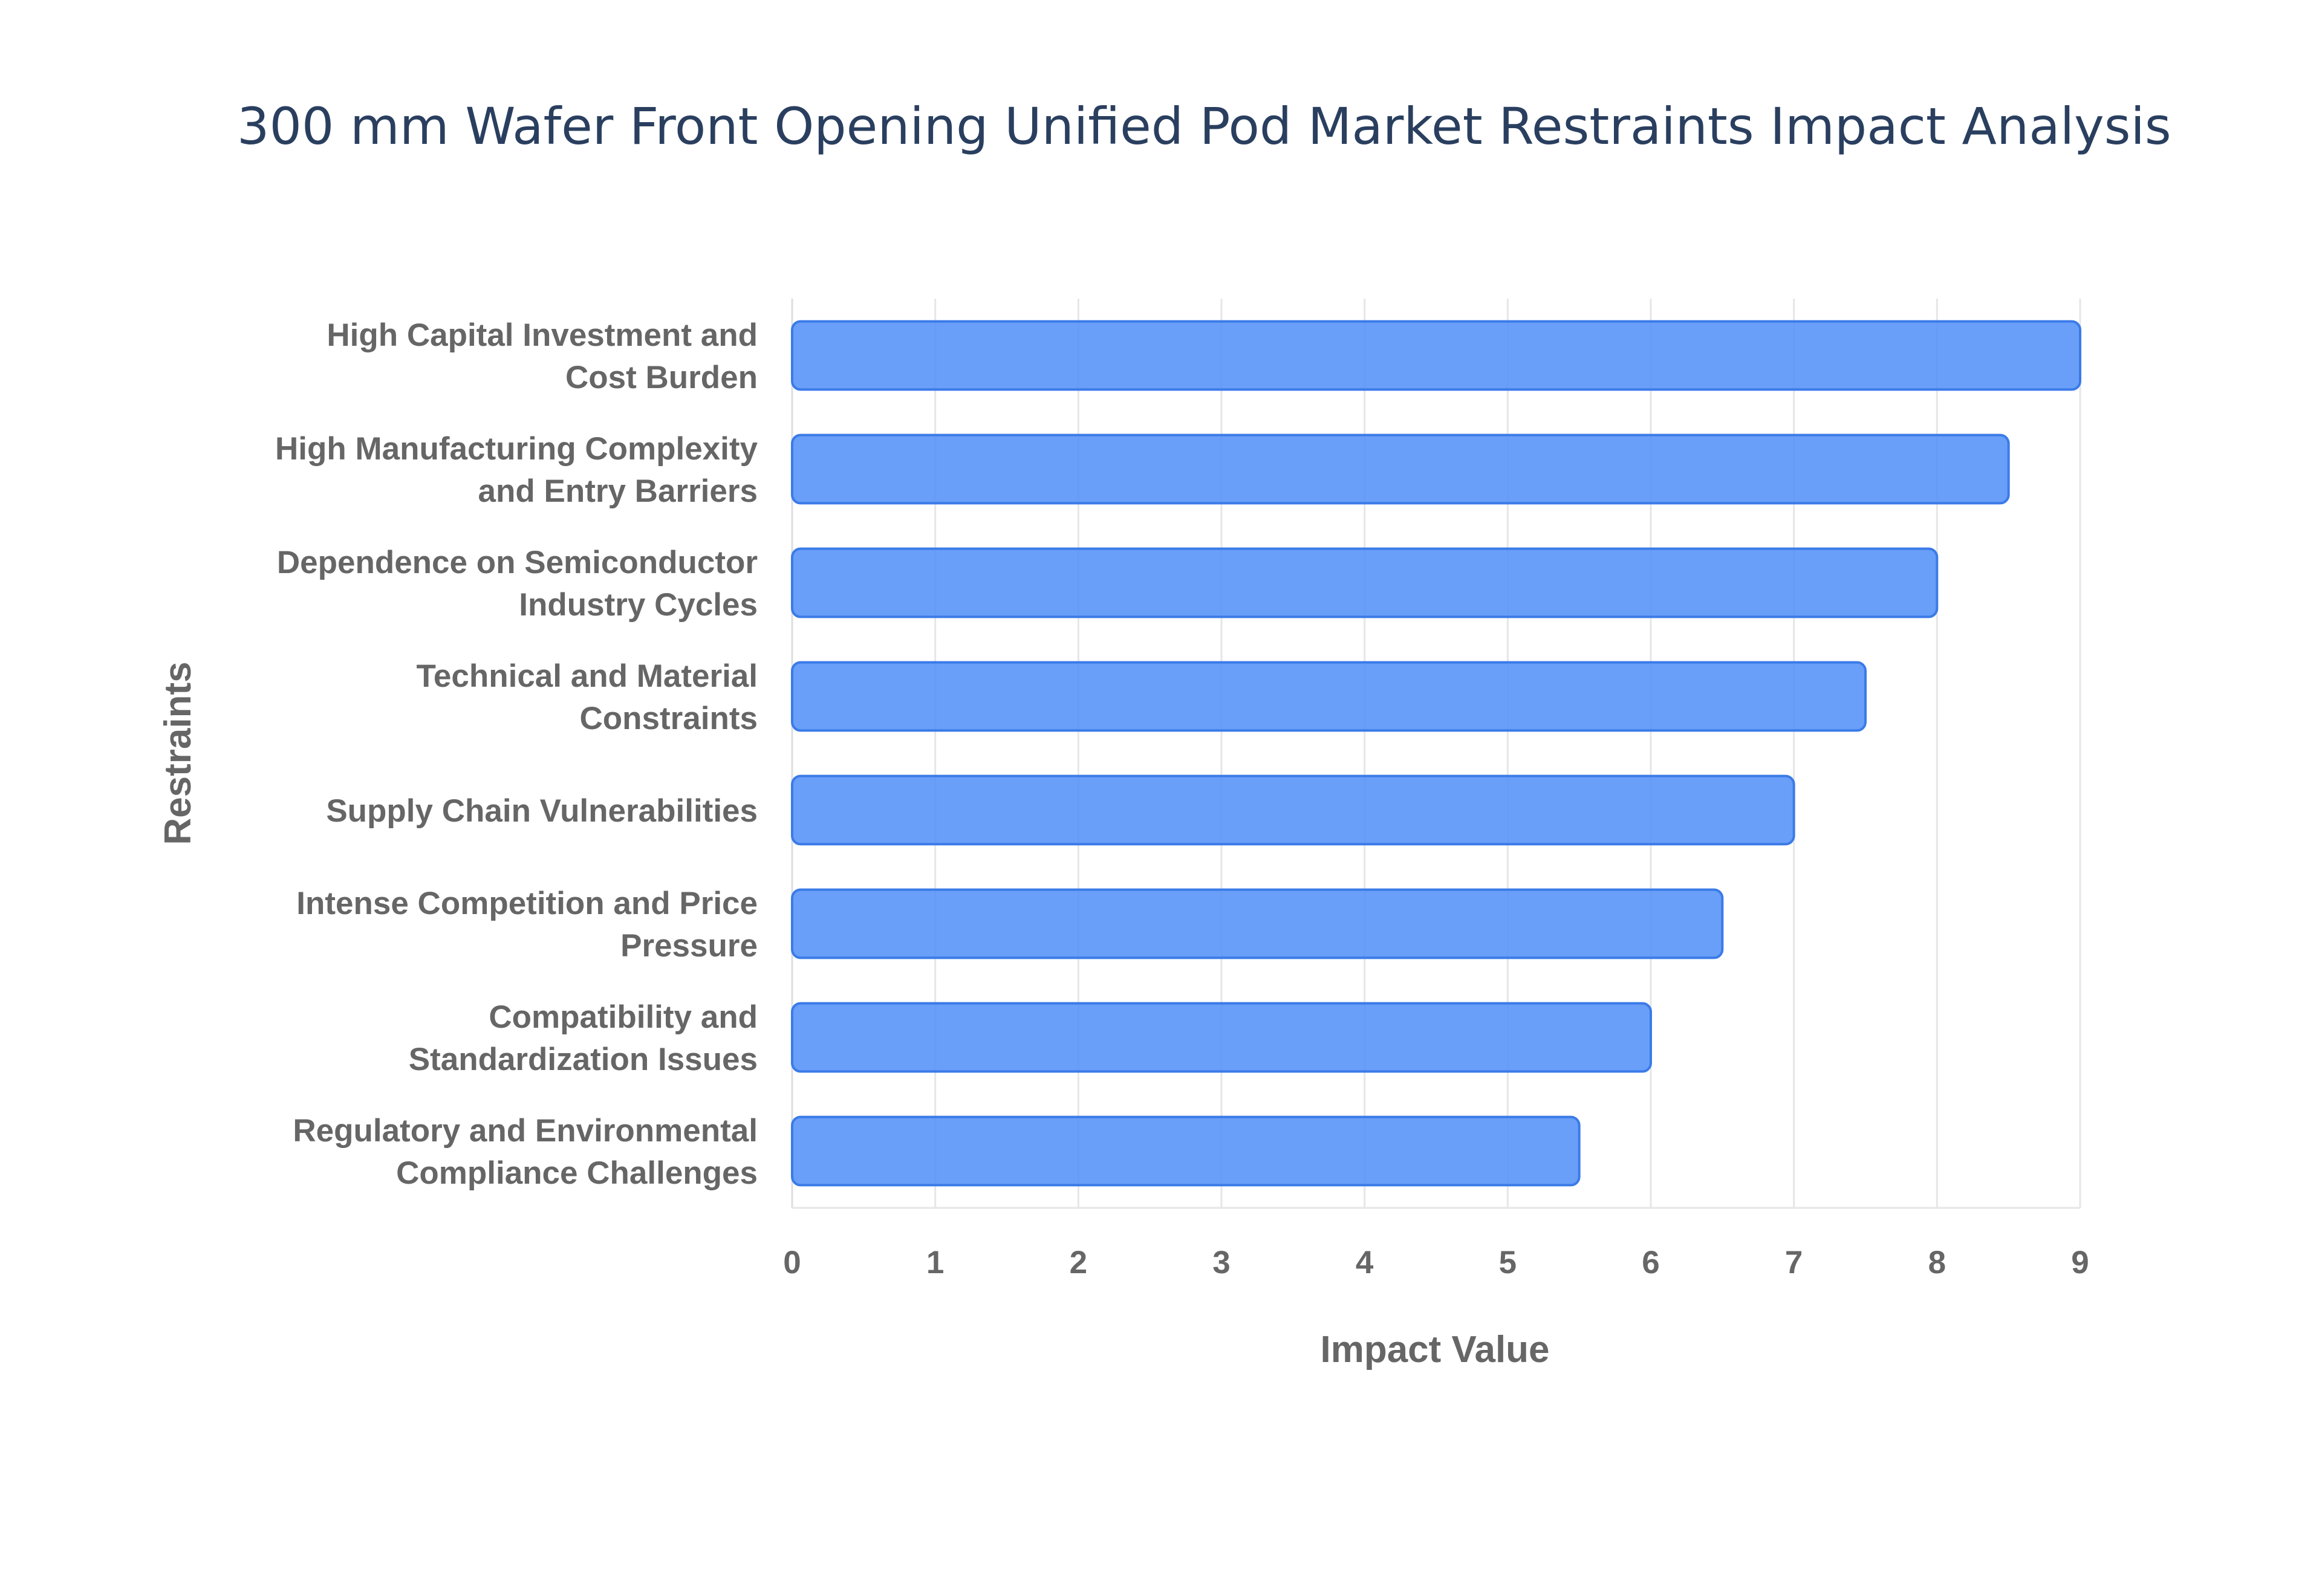 This screenshot has width=2322, height=1596. What do you see at coordinates (587, 697) in the screenshot?
I see `y-tick-label: Technical and Material Constraints` at bounding box center [587, 697].